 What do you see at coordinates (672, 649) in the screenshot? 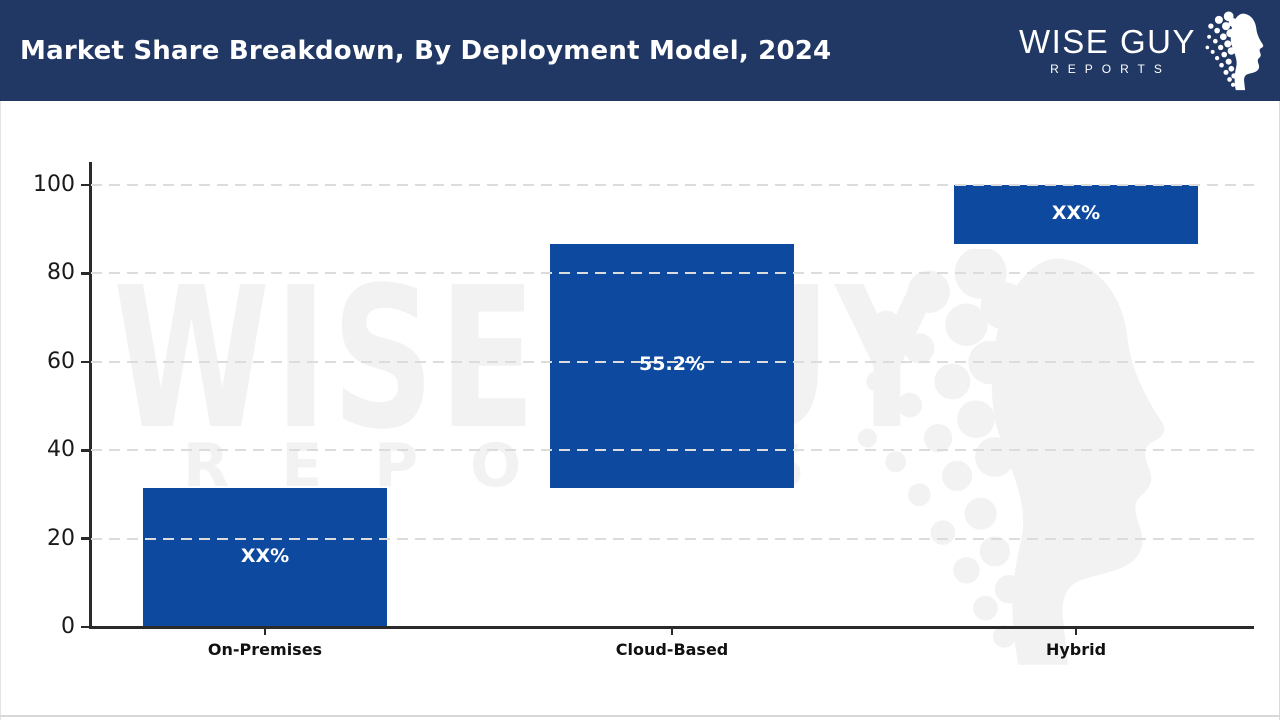
I see `x-category-label: Cloud-Based` at bounding box center [672, 649].